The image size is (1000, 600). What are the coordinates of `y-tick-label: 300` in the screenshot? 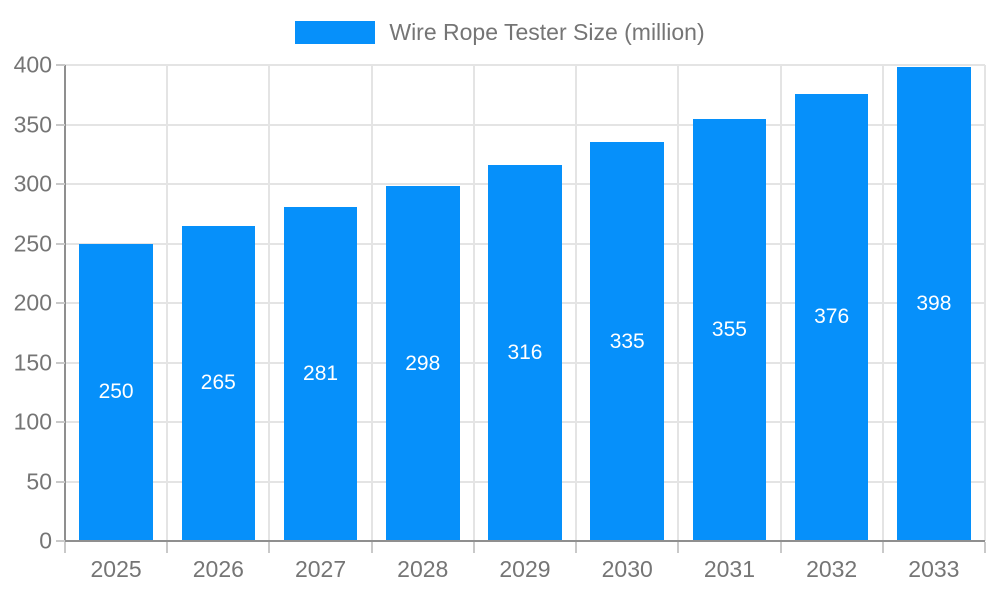 It's located at (32, 183).